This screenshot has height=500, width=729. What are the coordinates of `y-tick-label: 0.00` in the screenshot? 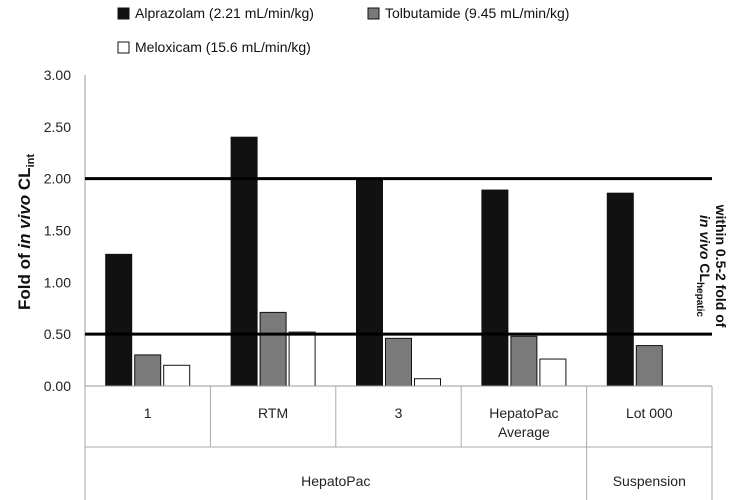 It's located at (57, 386).